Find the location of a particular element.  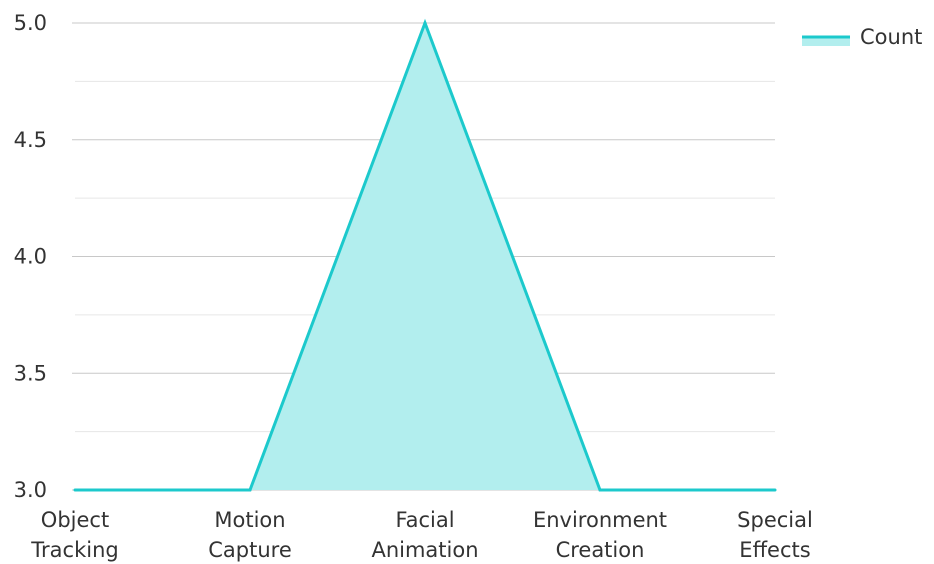

x-tick-label-line: Creation is located at coordinates (600, 550).